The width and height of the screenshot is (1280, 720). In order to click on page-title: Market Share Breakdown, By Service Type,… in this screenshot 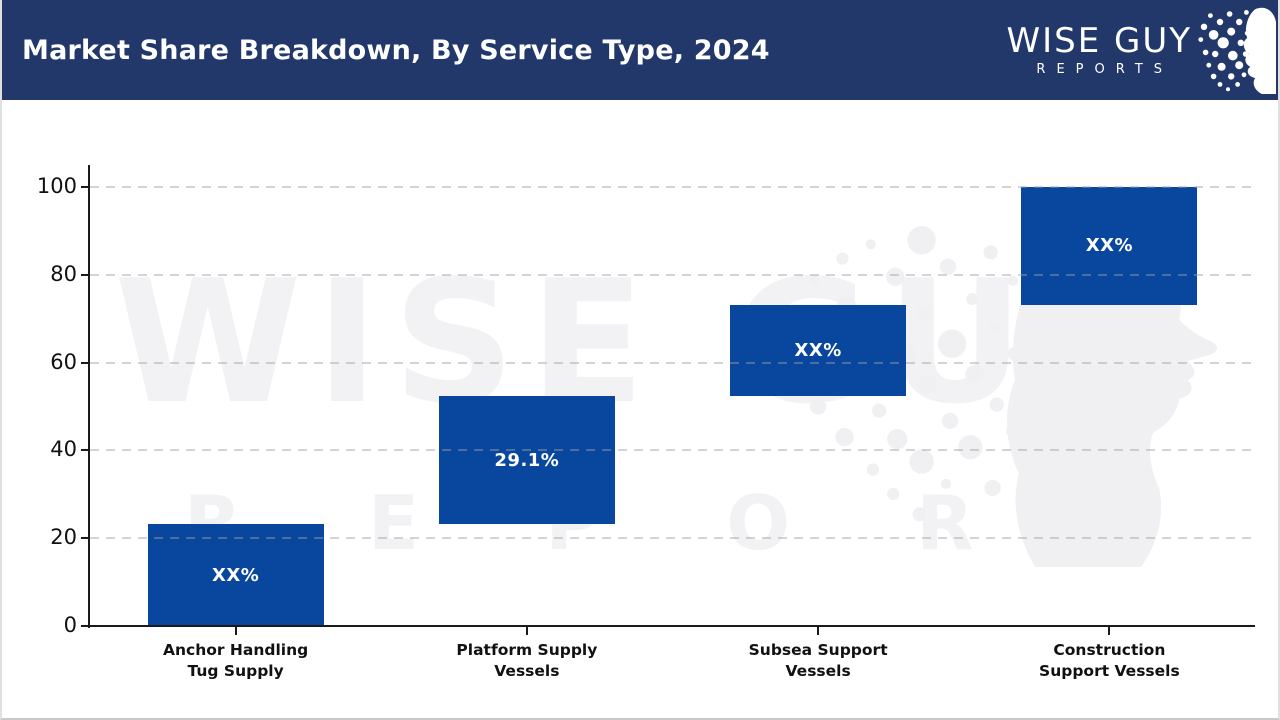, I will do `click(396, 50)`.